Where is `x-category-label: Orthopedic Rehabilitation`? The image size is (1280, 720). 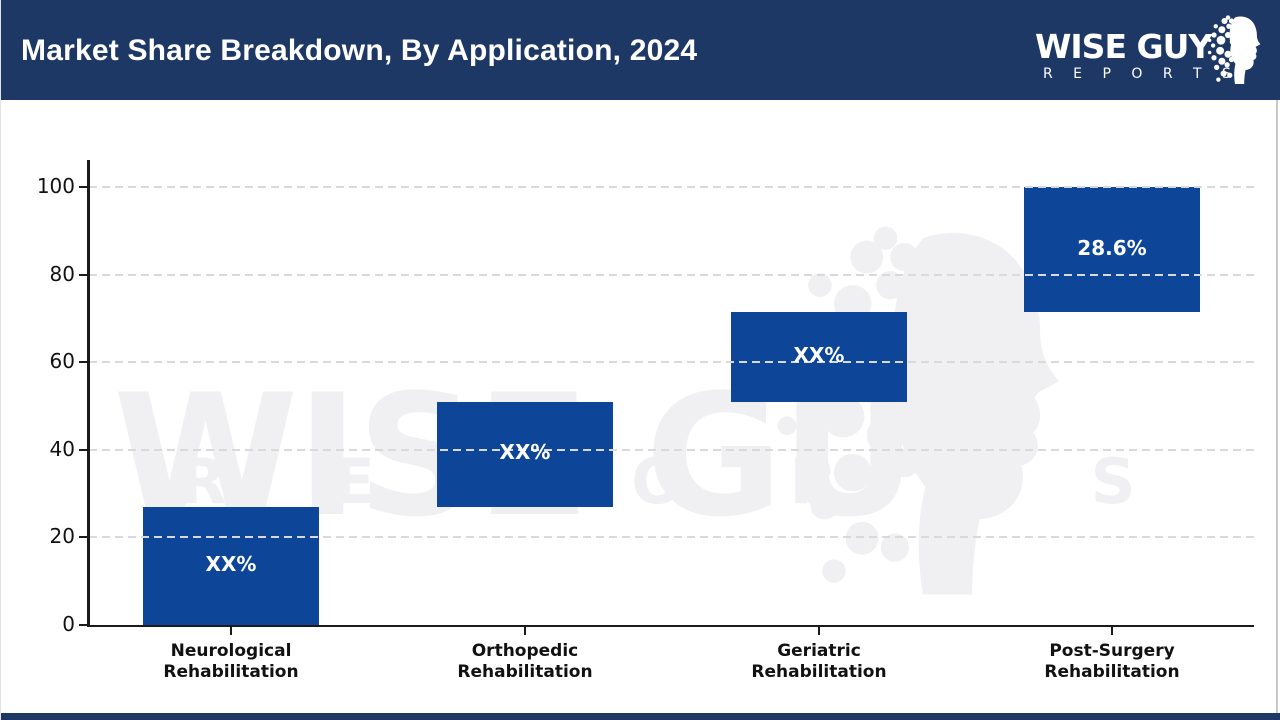 x-category-label: Orthopedic Rehabilitation is located at coordinates (525, 661).